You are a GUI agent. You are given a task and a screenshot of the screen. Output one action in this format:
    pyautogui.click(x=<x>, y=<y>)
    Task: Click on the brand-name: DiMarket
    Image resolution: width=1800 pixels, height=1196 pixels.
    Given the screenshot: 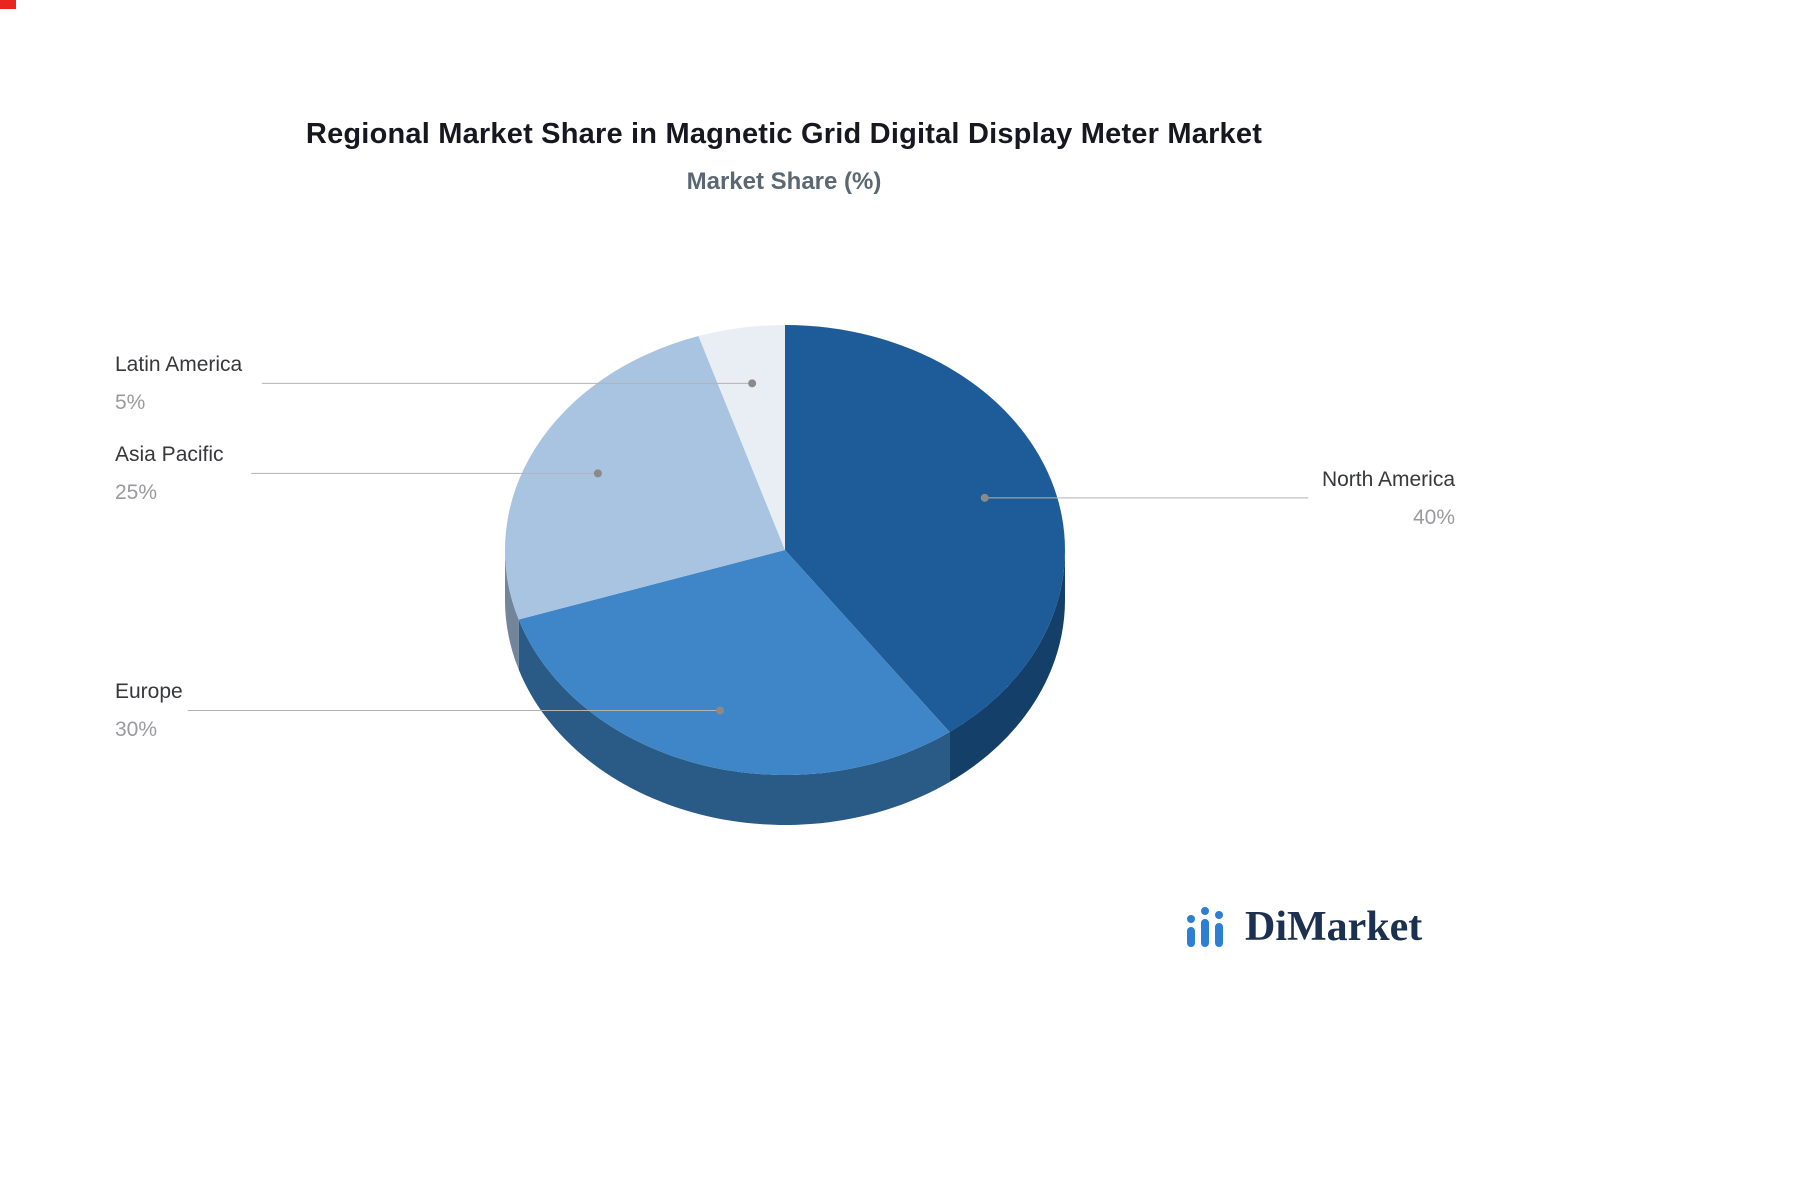 What is the action you would take?
    pyautogui.click(x=1334, y=927)
    